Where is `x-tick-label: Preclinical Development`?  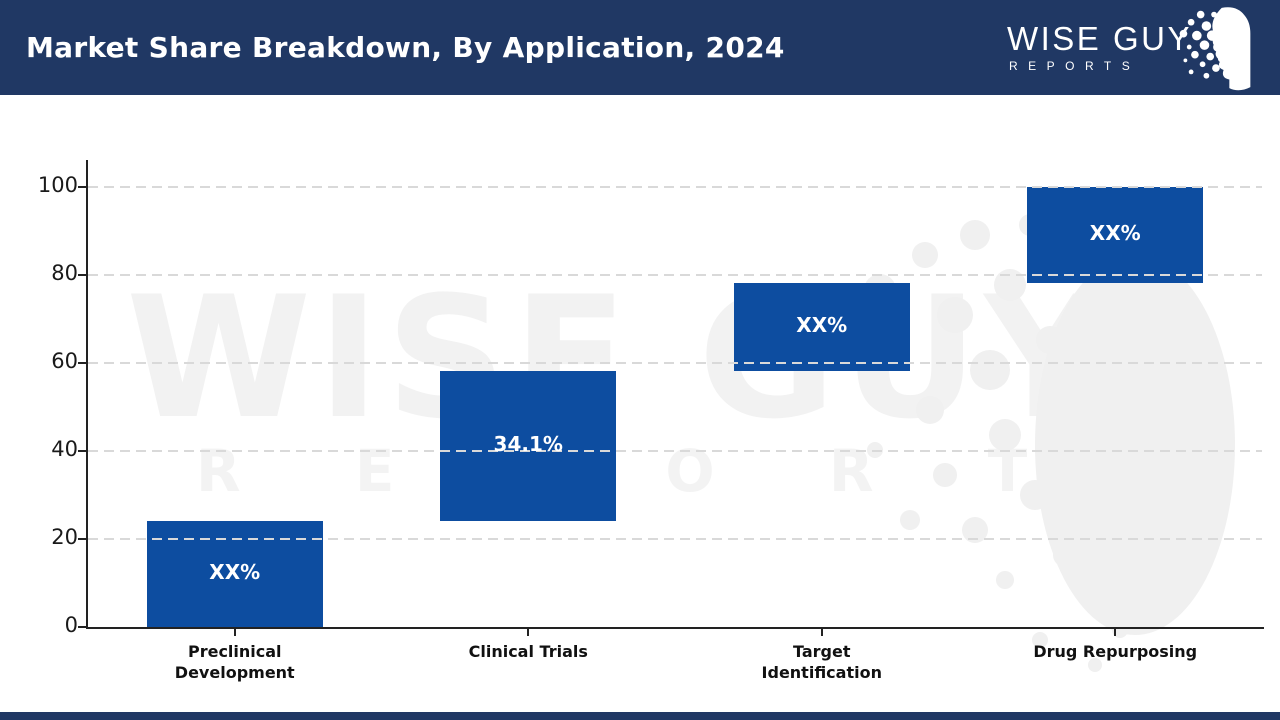 x-tick-label: Preclinical Development is located at coordinates (234, 662).